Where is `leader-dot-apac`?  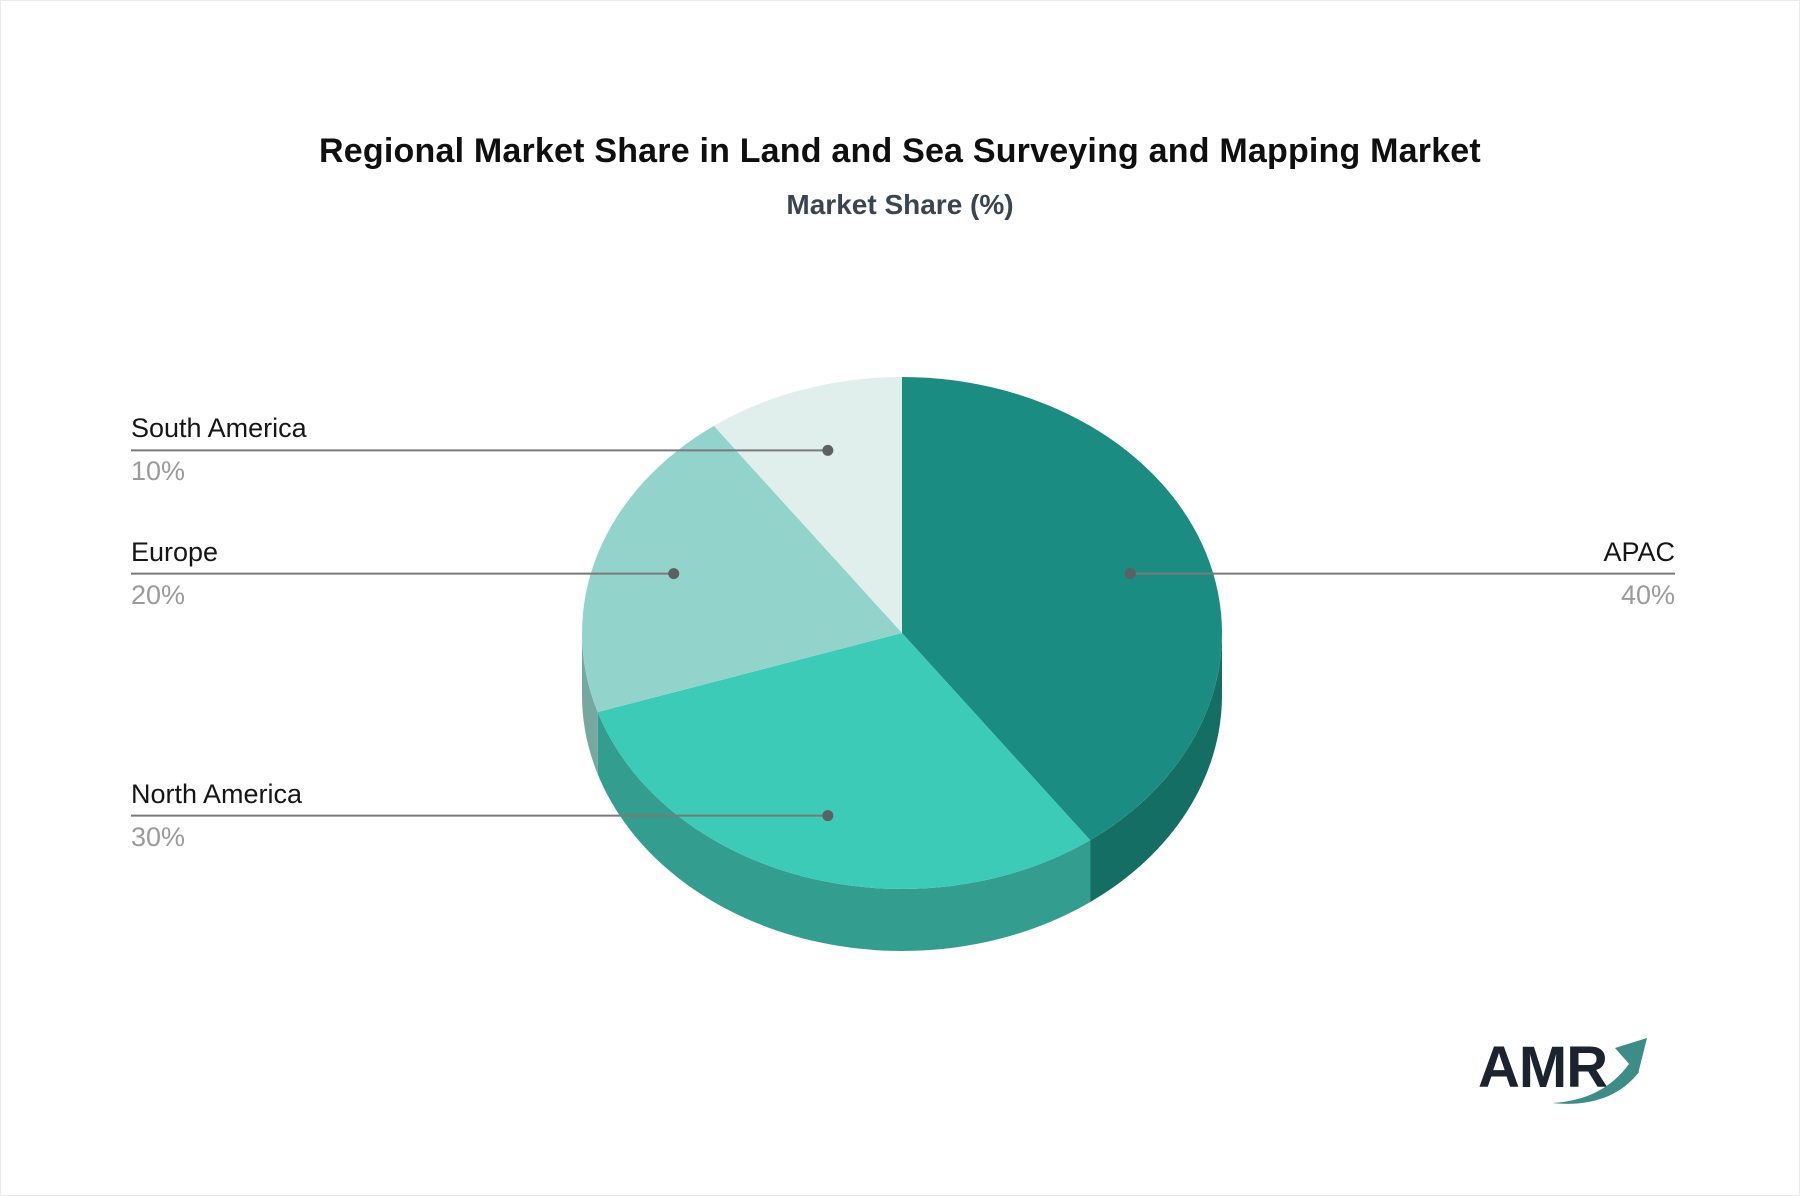
leader-dot-apac is located at coordinates (1130, 574).